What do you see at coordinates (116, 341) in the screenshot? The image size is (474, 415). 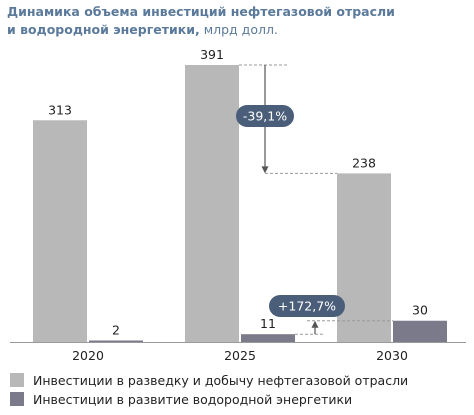 I see `bar-hydrogen-2020` at bounding box center [116, 341].